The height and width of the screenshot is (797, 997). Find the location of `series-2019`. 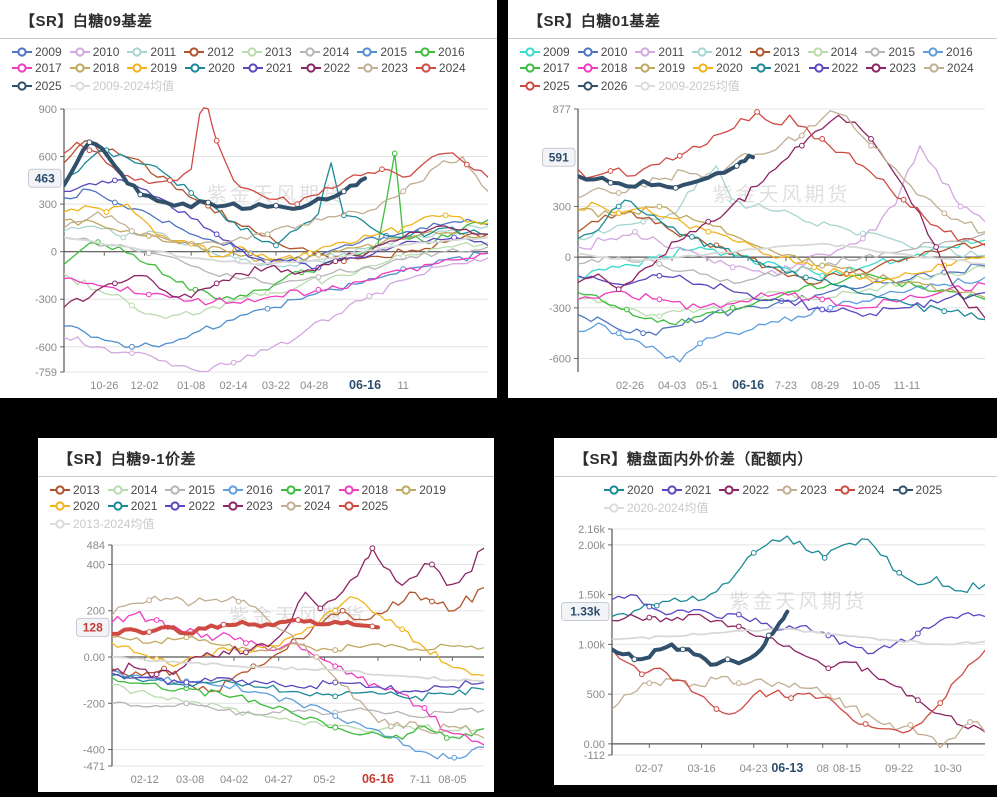

series-2019 is located at coordinates (781, 252).